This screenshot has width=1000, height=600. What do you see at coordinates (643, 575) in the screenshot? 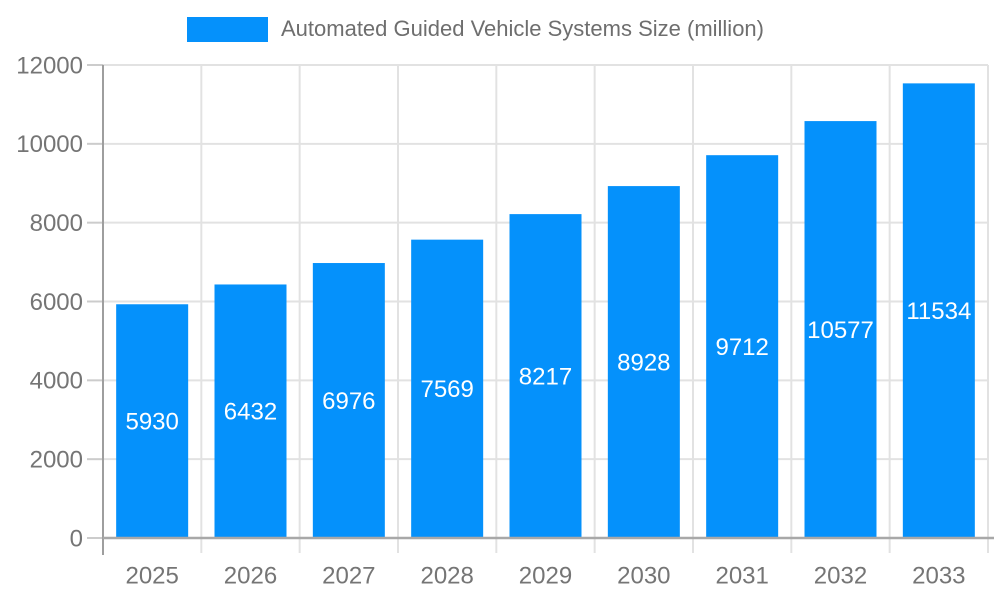
I see `x-tick-label: 2030` at bounding box center [643, 575].